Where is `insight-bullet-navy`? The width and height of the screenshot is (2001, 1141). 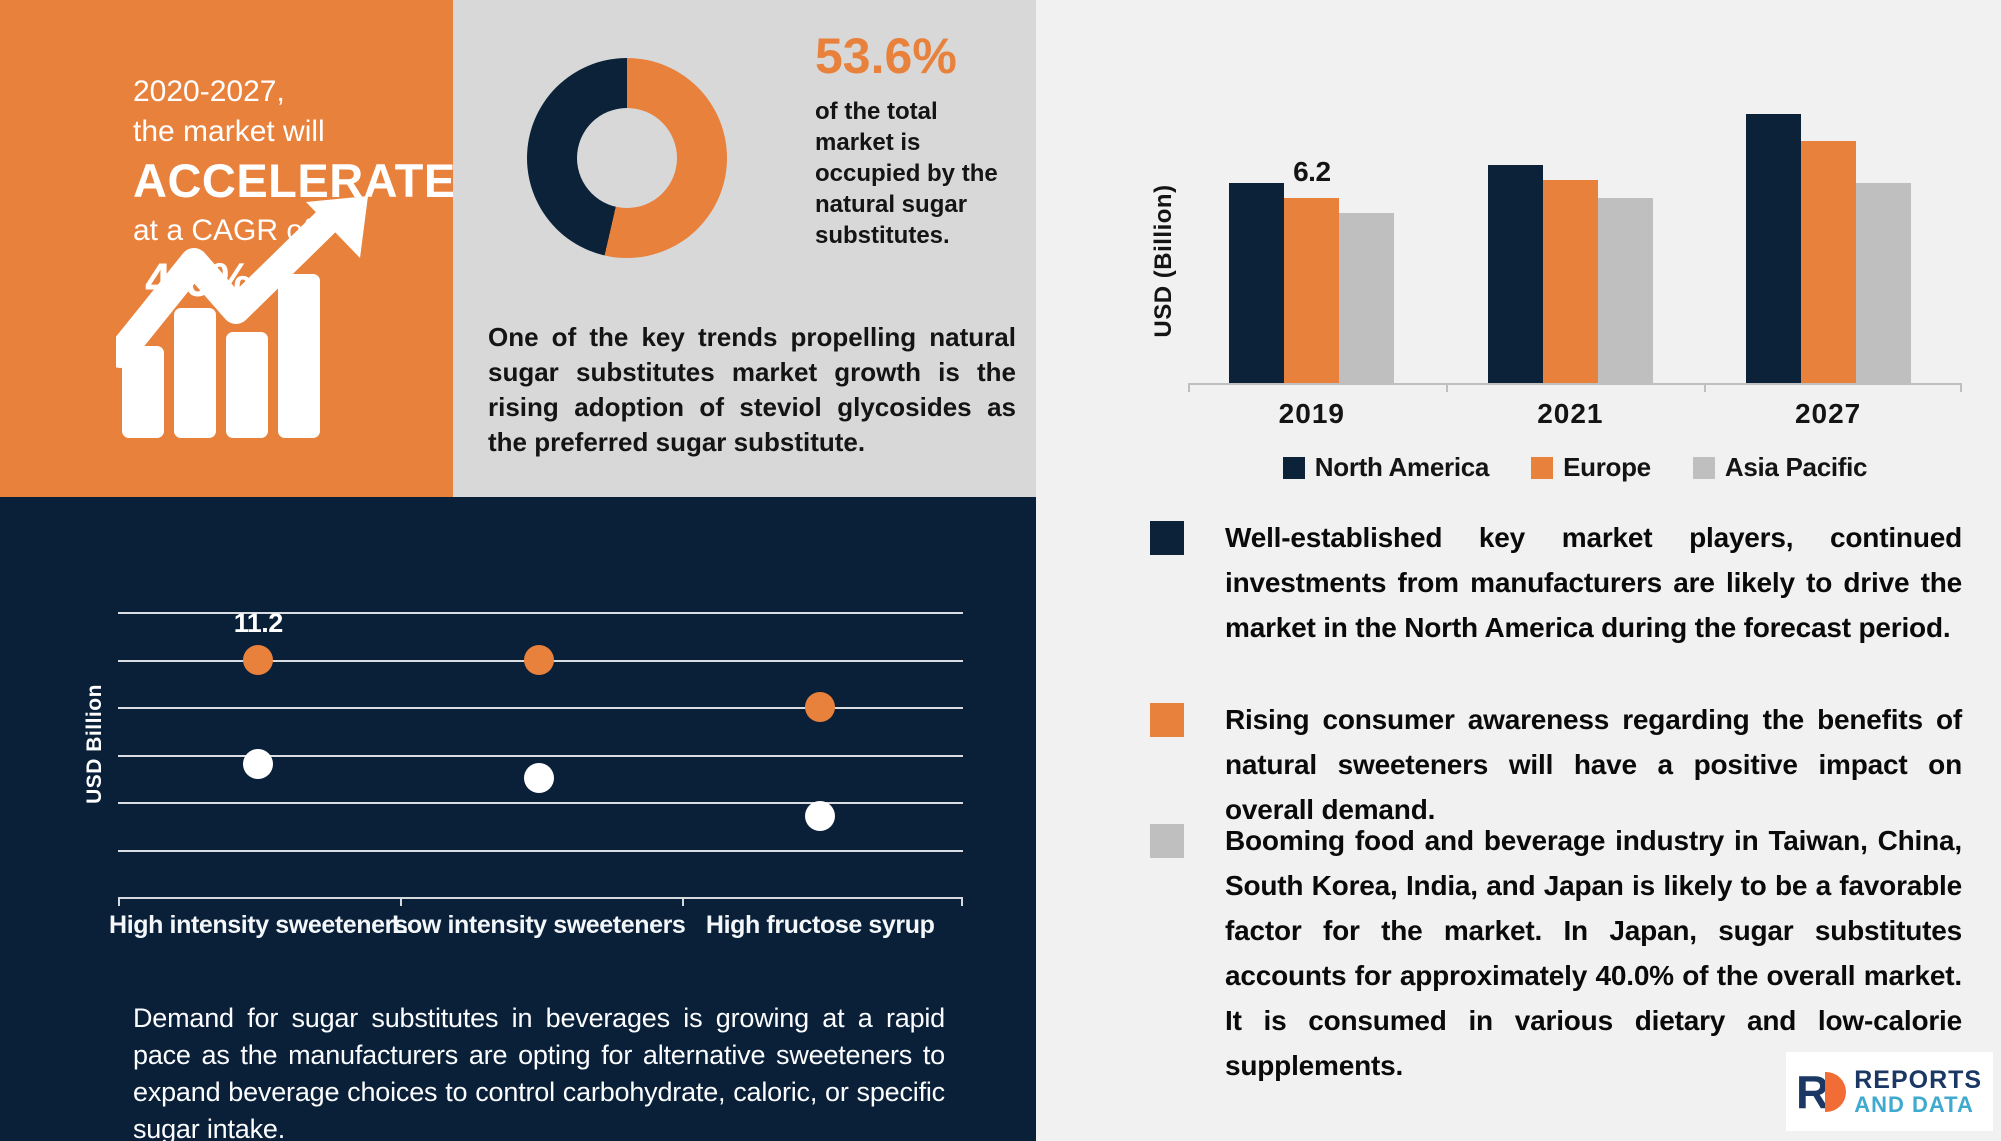
insight-bullet-navy is located at coordinates (1167, 538).